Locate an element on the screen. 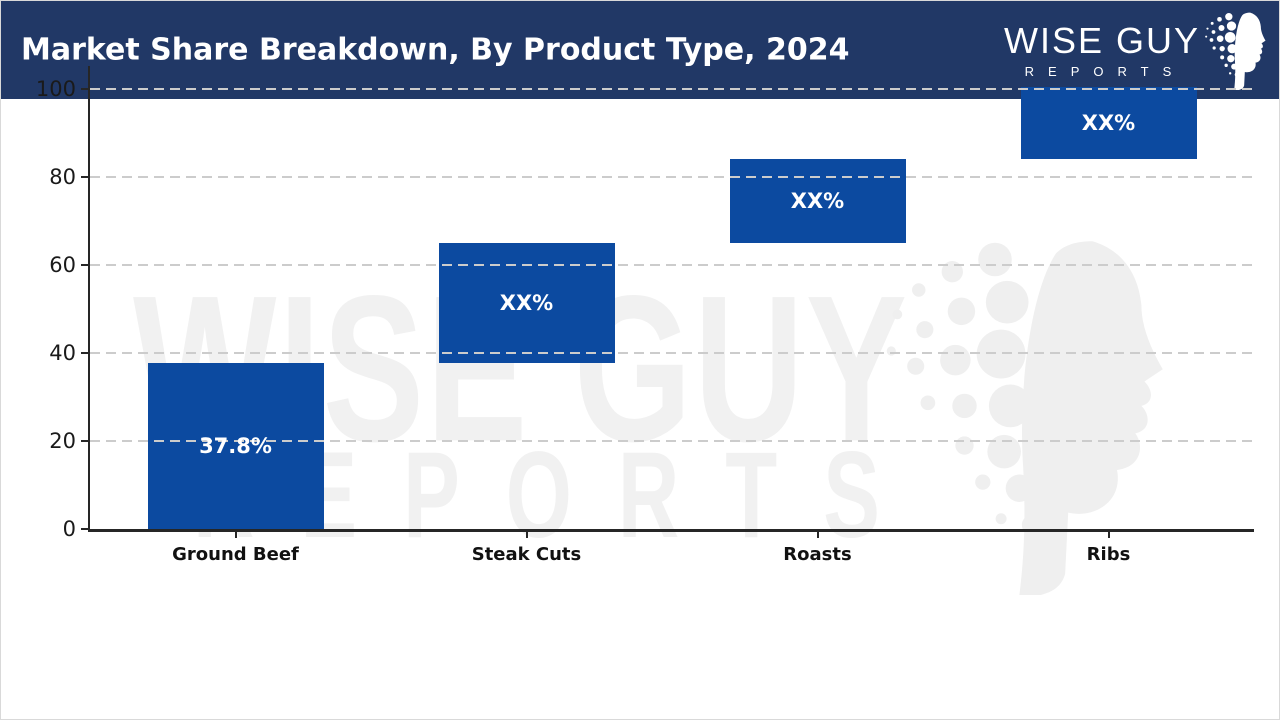 The width and height of the screenshot is (1280, 720). x-category-label: Steak Cuts is located at coordinates (526, 554).